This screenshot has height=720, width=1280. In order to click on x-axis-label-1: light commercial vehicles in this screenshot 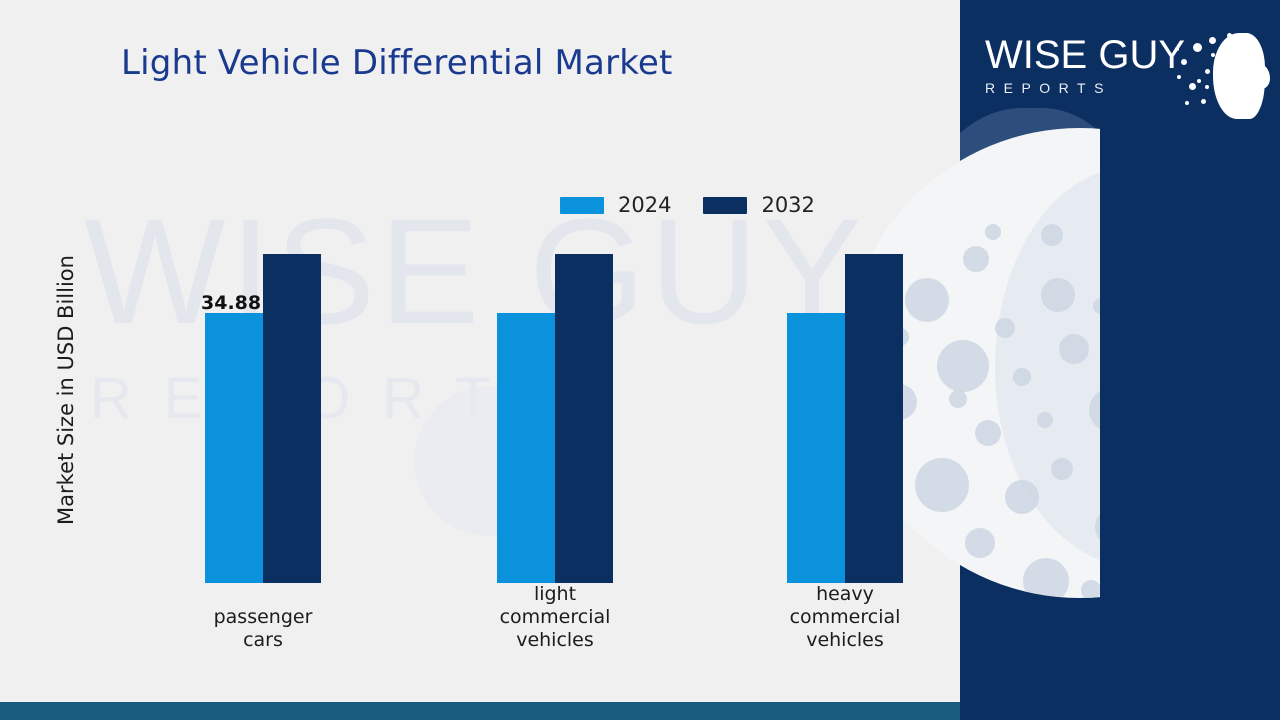, I will do `click(555, 617)`.